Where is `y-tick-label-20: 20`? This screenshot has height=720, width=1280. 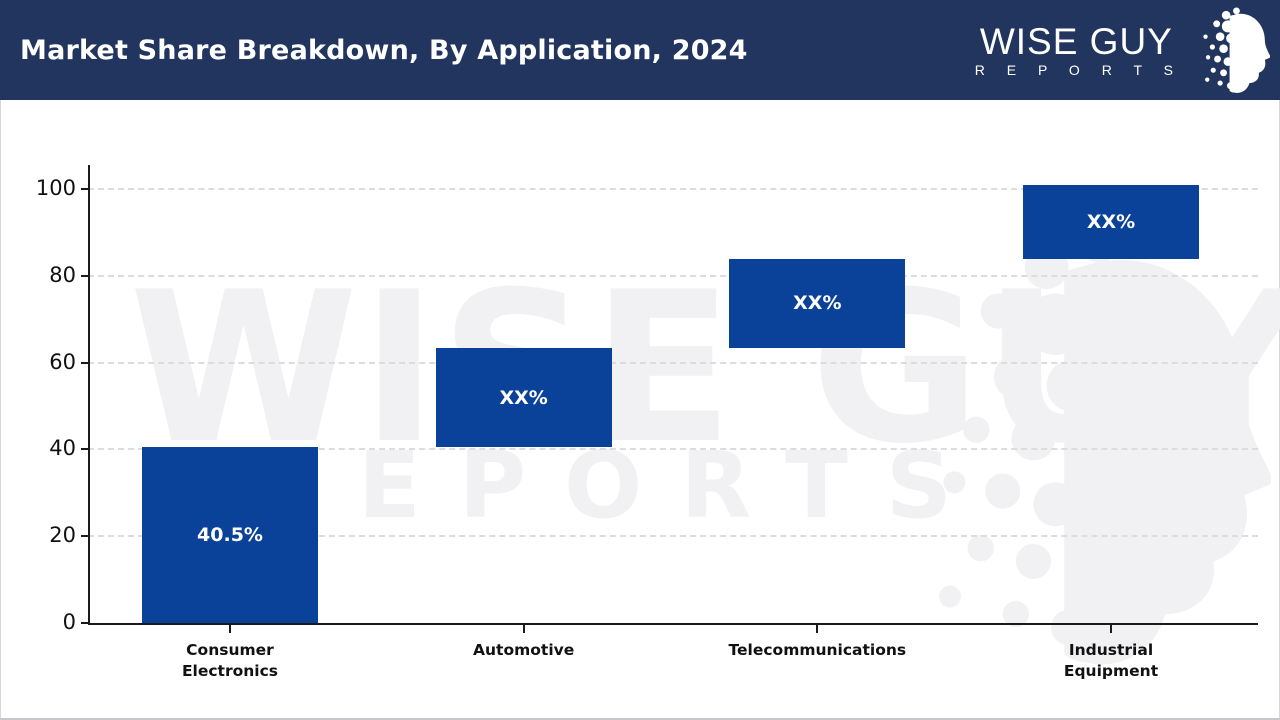
y-tick-label-20: 20 is located at coordinates (62, 535).